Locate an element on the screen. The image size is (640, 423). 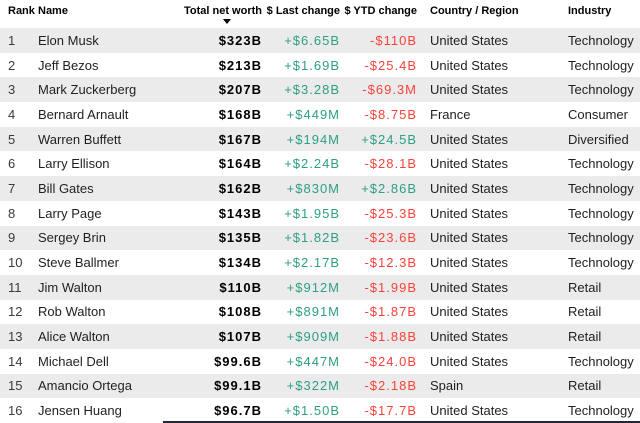
last-change-cell: +$891M is located at coordinates (313, 312).